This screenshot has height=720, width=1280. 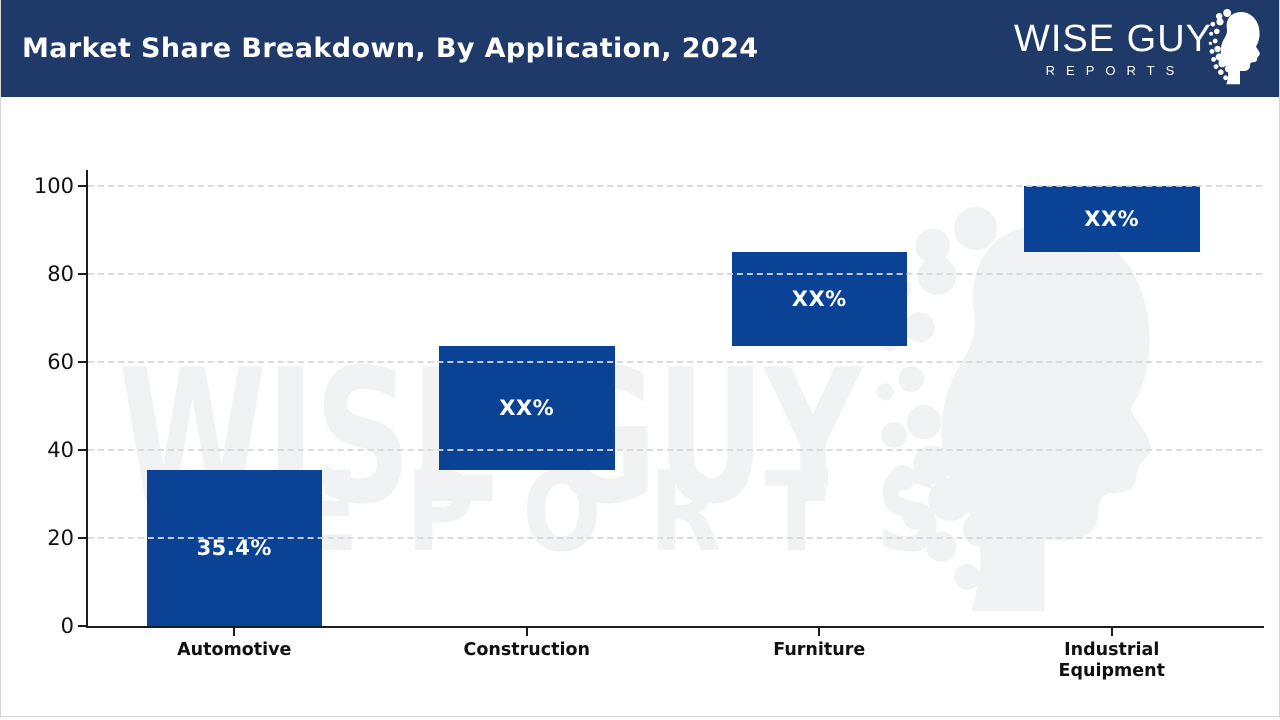 I want to click on bar-automotive: 35.4%, so click(x=234, y=548).